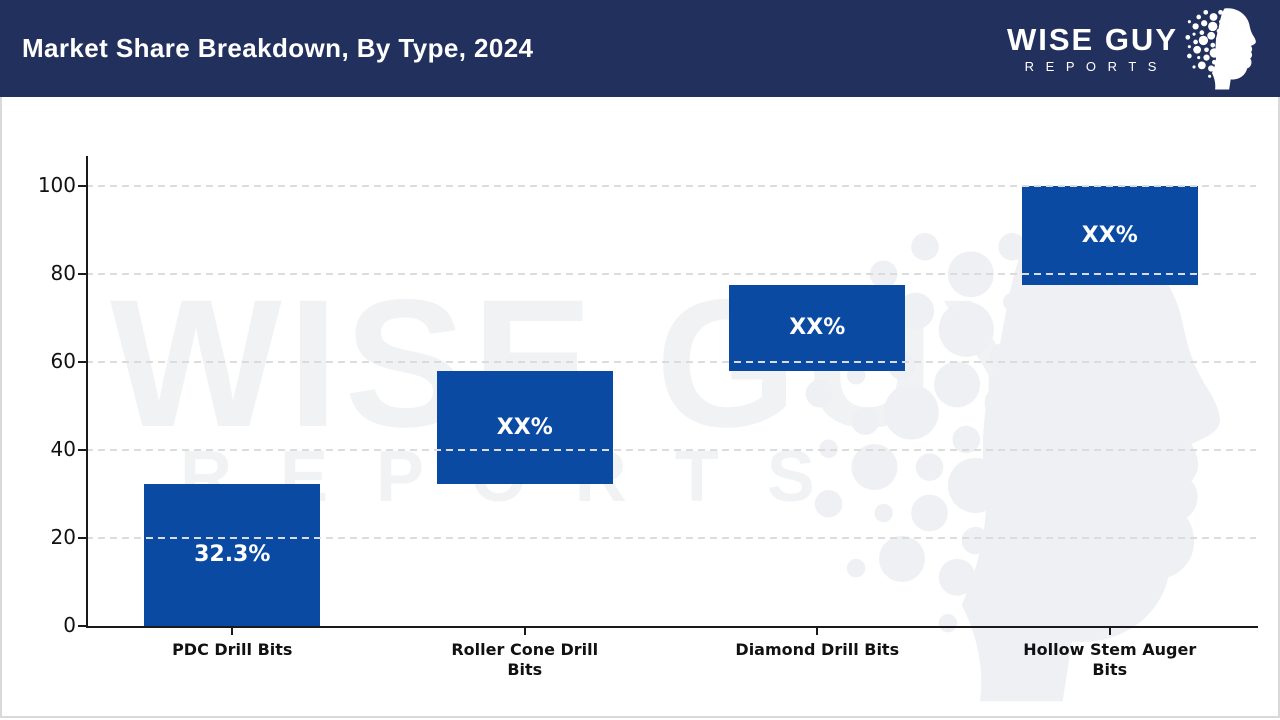  I want to click on category-label-line: Diamond Drill Bits, so click(817, 649).